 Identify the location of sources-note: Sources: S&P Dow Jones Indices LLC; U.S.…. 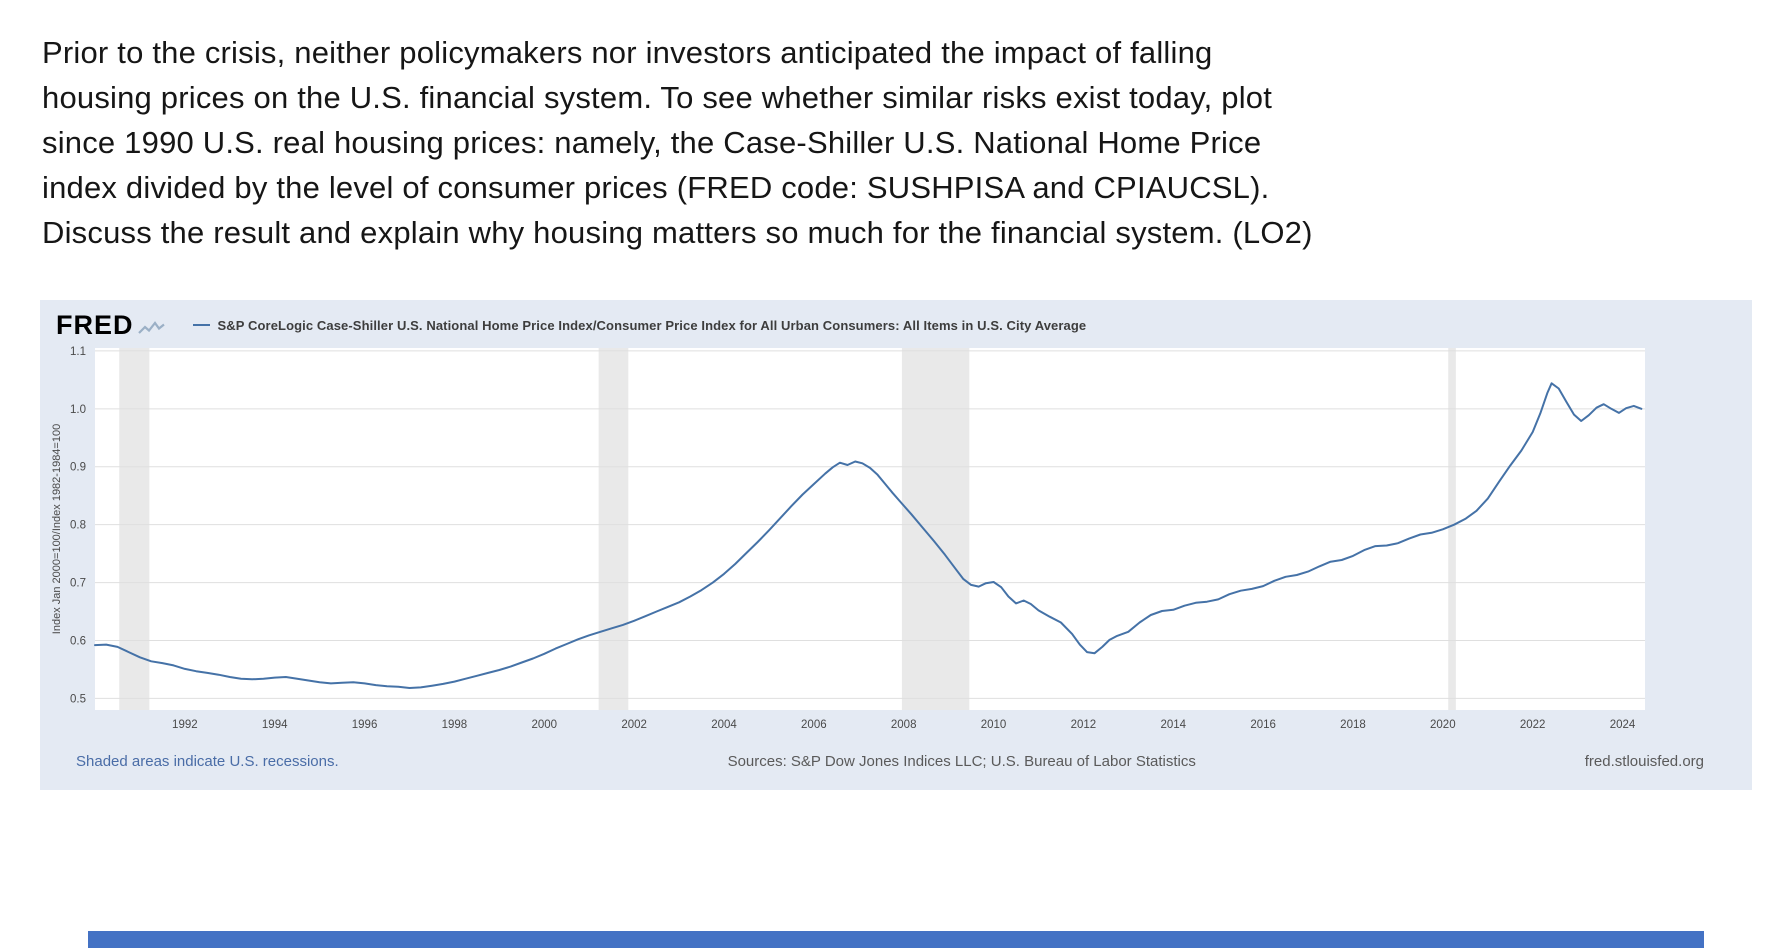
(961, 761).